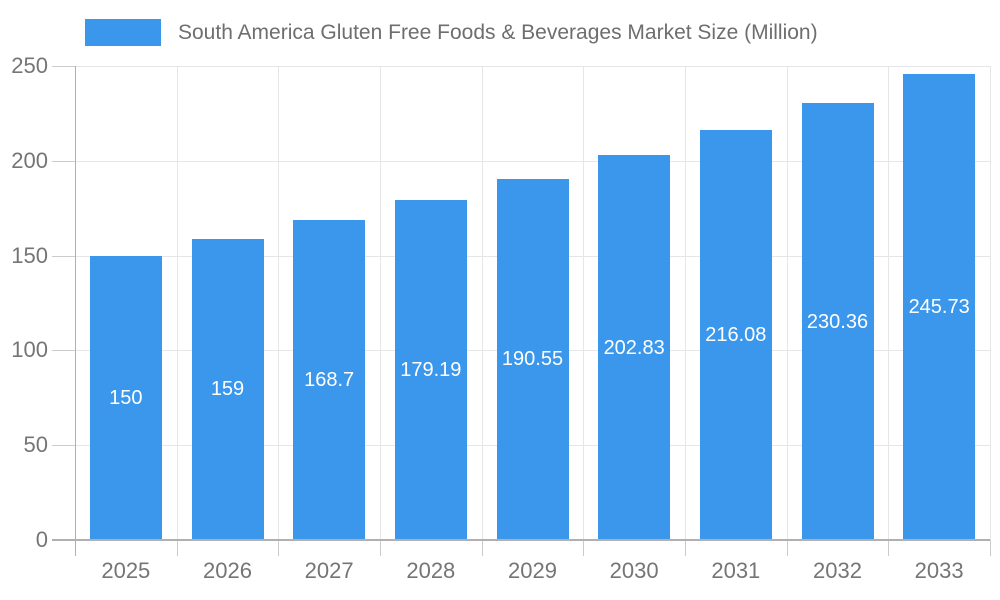 This screenshot has width=1000, height=600. What do you see at coordinates (29, 160) in the screenshot?
I see `y-tick-label: 200` at bounding box center [29, 160].